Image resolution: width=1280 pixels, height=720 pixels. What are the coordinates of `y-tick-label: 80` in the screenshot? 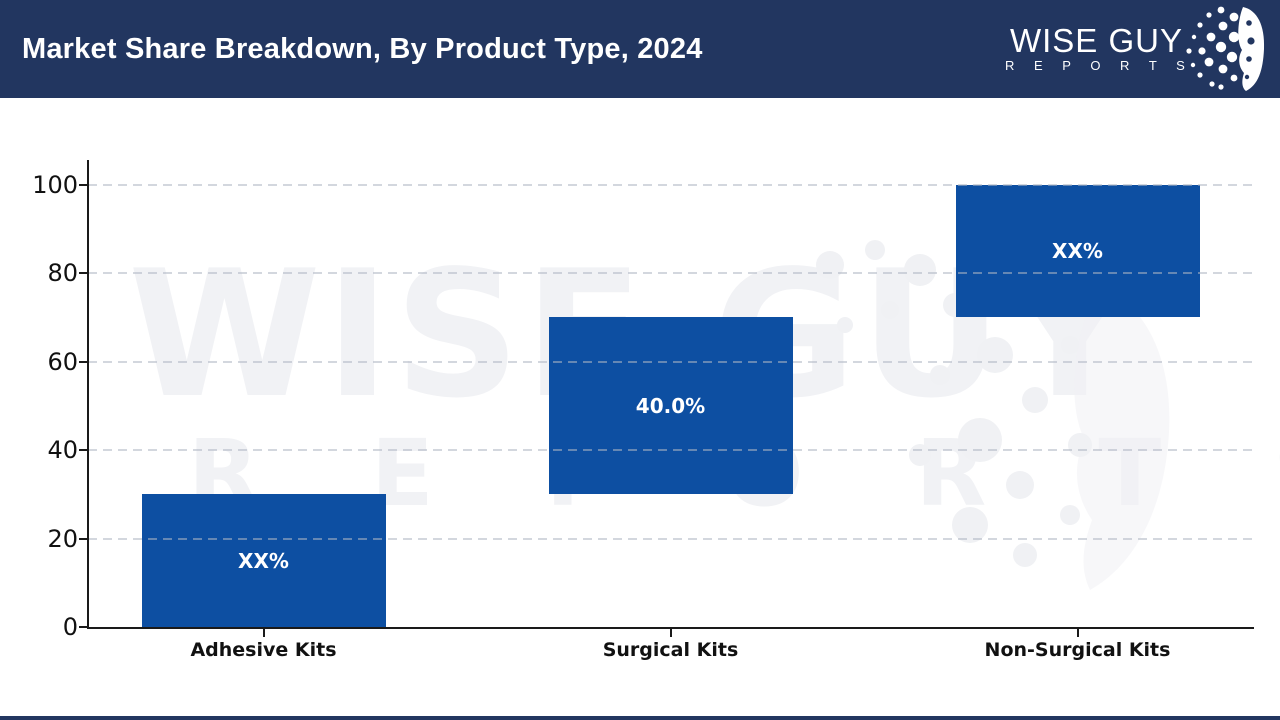 It's located at (62, 273).